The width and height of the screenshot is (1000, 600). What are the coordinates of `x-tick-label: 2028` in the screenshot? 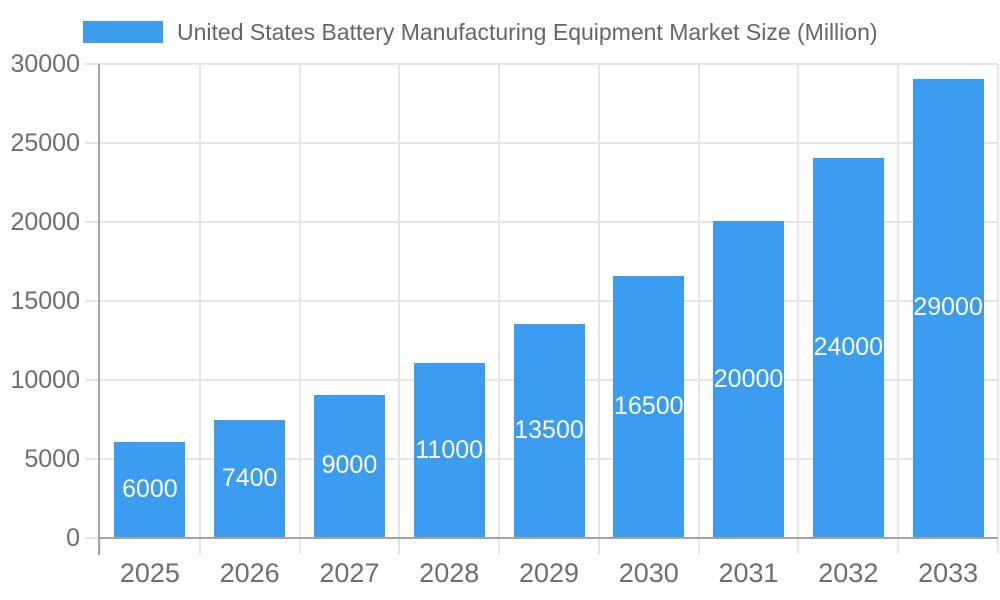 It's located at (449, 573).